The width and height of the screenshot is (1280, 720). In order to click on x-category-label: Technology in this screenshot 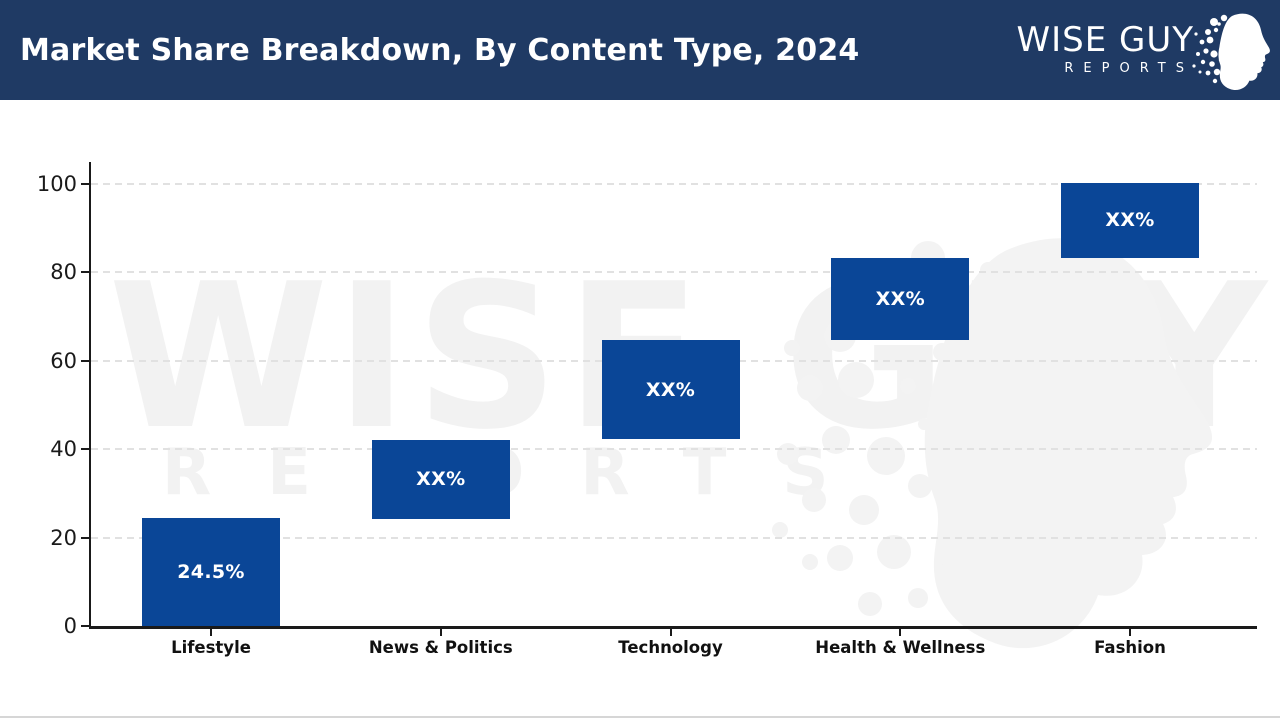, I will do `click(670, 647)`.